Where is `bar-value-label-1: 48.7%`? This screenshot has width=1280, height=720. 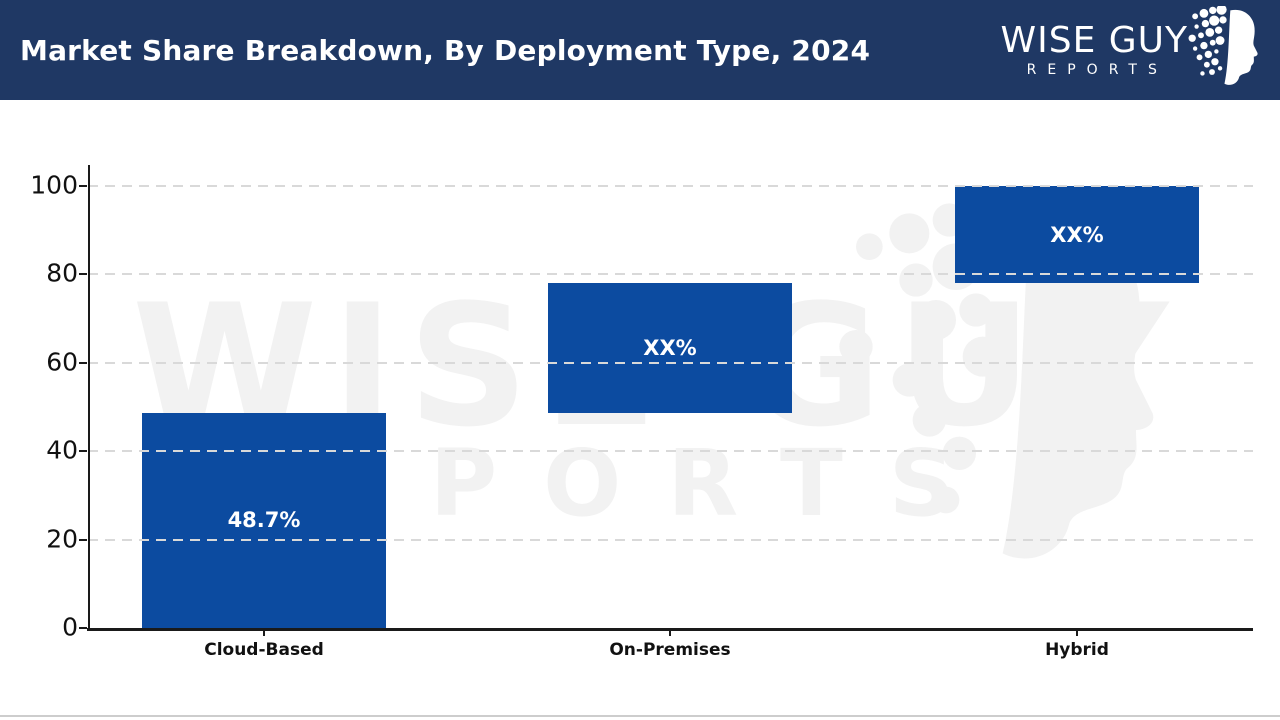 bar-value-label-1: 48.7% is located at coordinates (264, 520).